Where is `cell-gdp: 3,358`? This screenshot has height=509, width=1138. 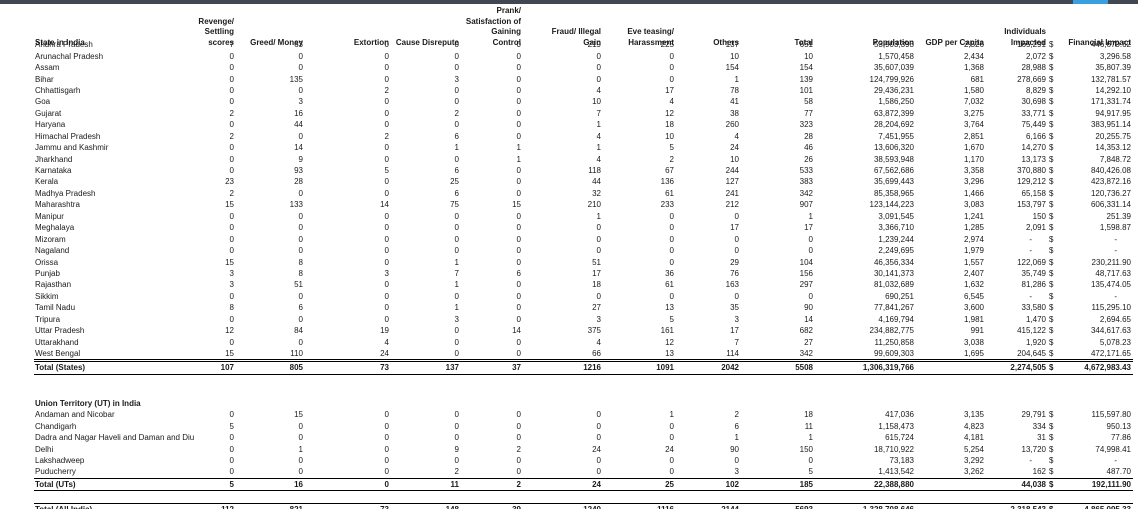
cell-gdp: 3,358 is located at coordinates (973, 171).